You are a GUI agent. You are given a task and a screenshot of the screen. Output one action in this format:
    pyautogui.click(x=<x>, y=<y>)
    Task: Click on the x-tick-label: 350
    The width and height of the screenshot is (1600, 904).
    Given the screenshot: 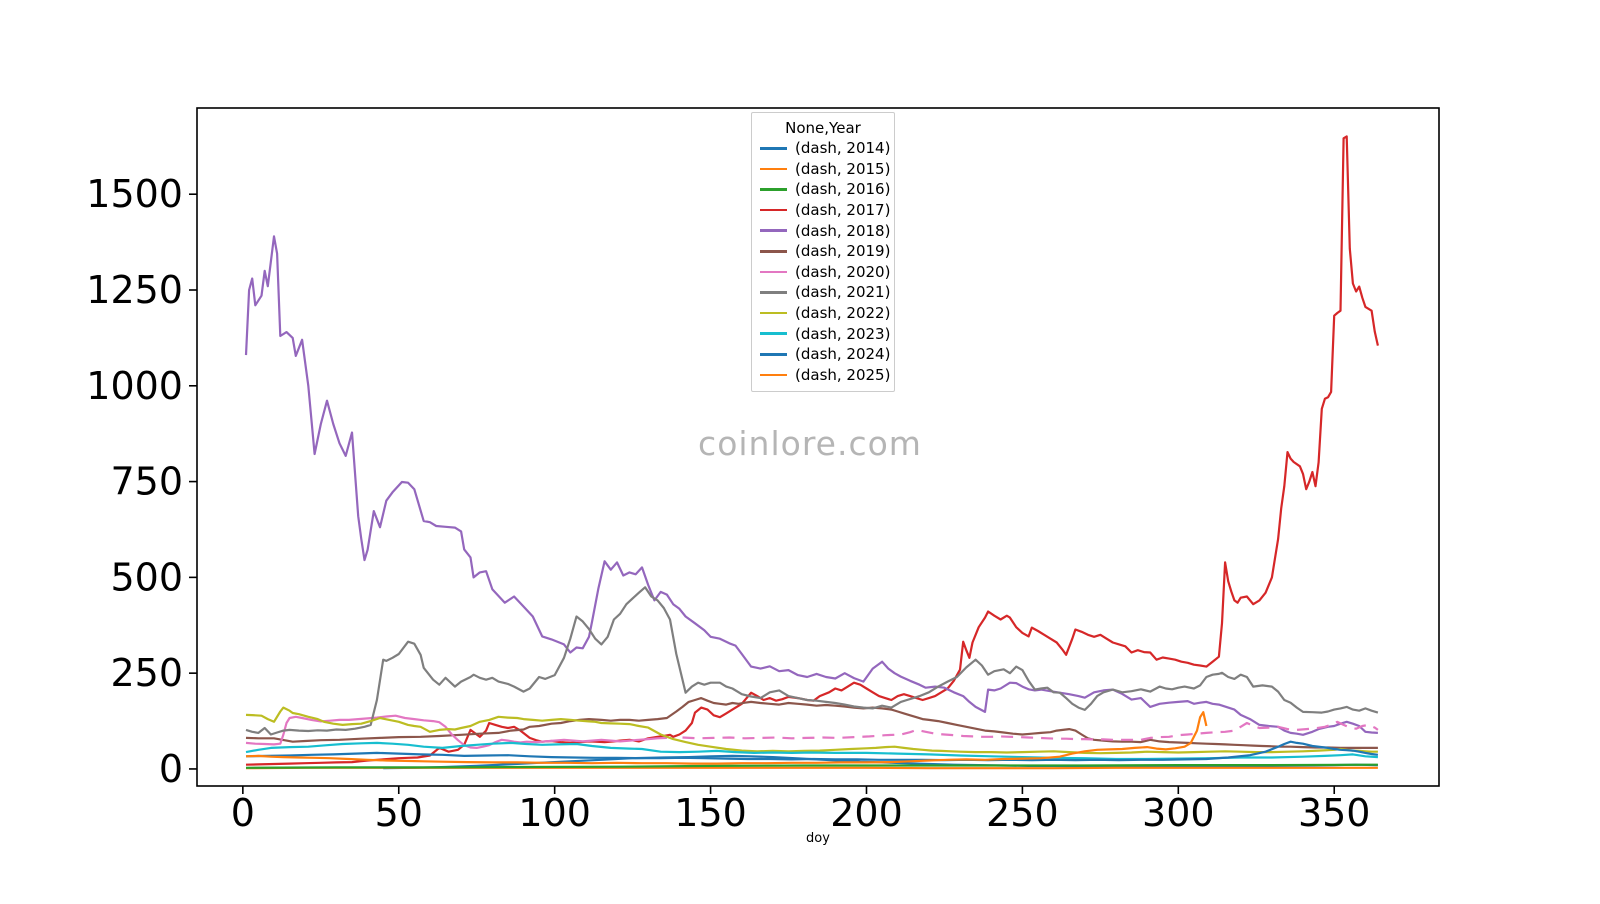 What is the action you would take?
    pyautogui.click(x=1334, y=813)
    